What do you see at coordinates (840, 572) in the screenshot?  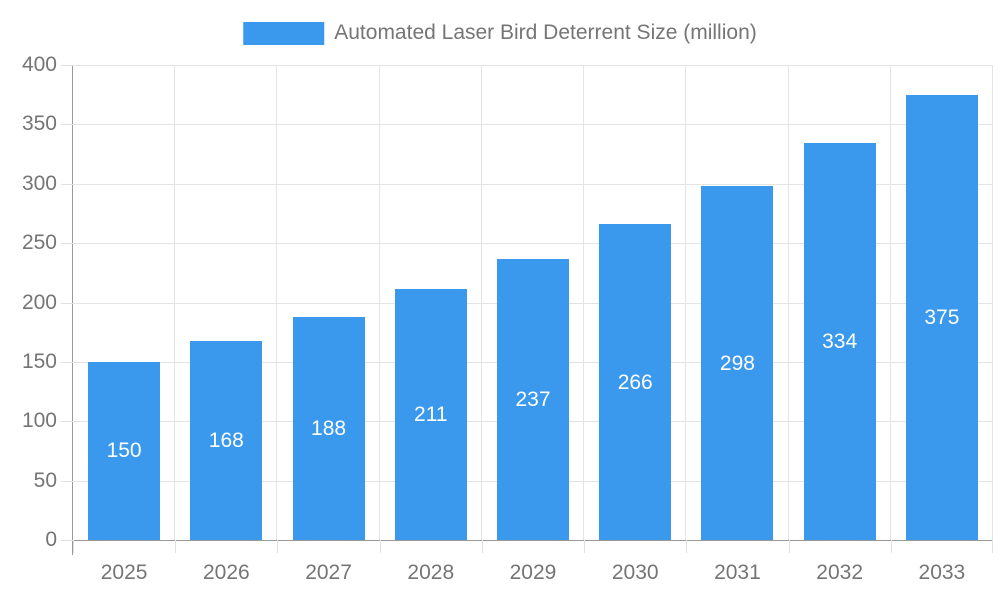 I see `x-tick-label: 2032` at bounding box center [840, 572].